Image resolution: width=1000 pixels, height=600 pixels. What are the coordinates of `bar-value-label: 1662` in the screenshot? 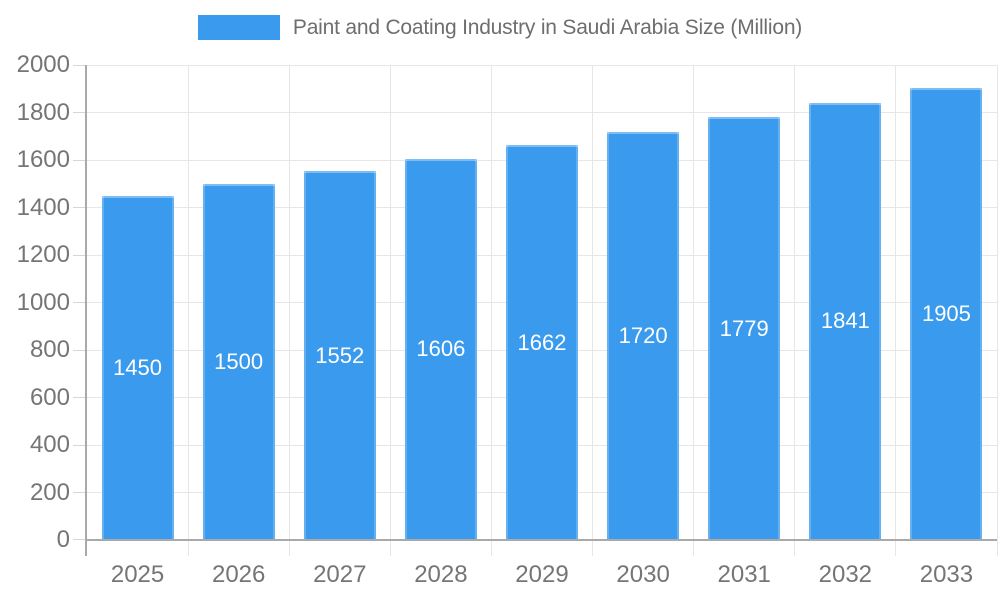 It's located at (542, 342).